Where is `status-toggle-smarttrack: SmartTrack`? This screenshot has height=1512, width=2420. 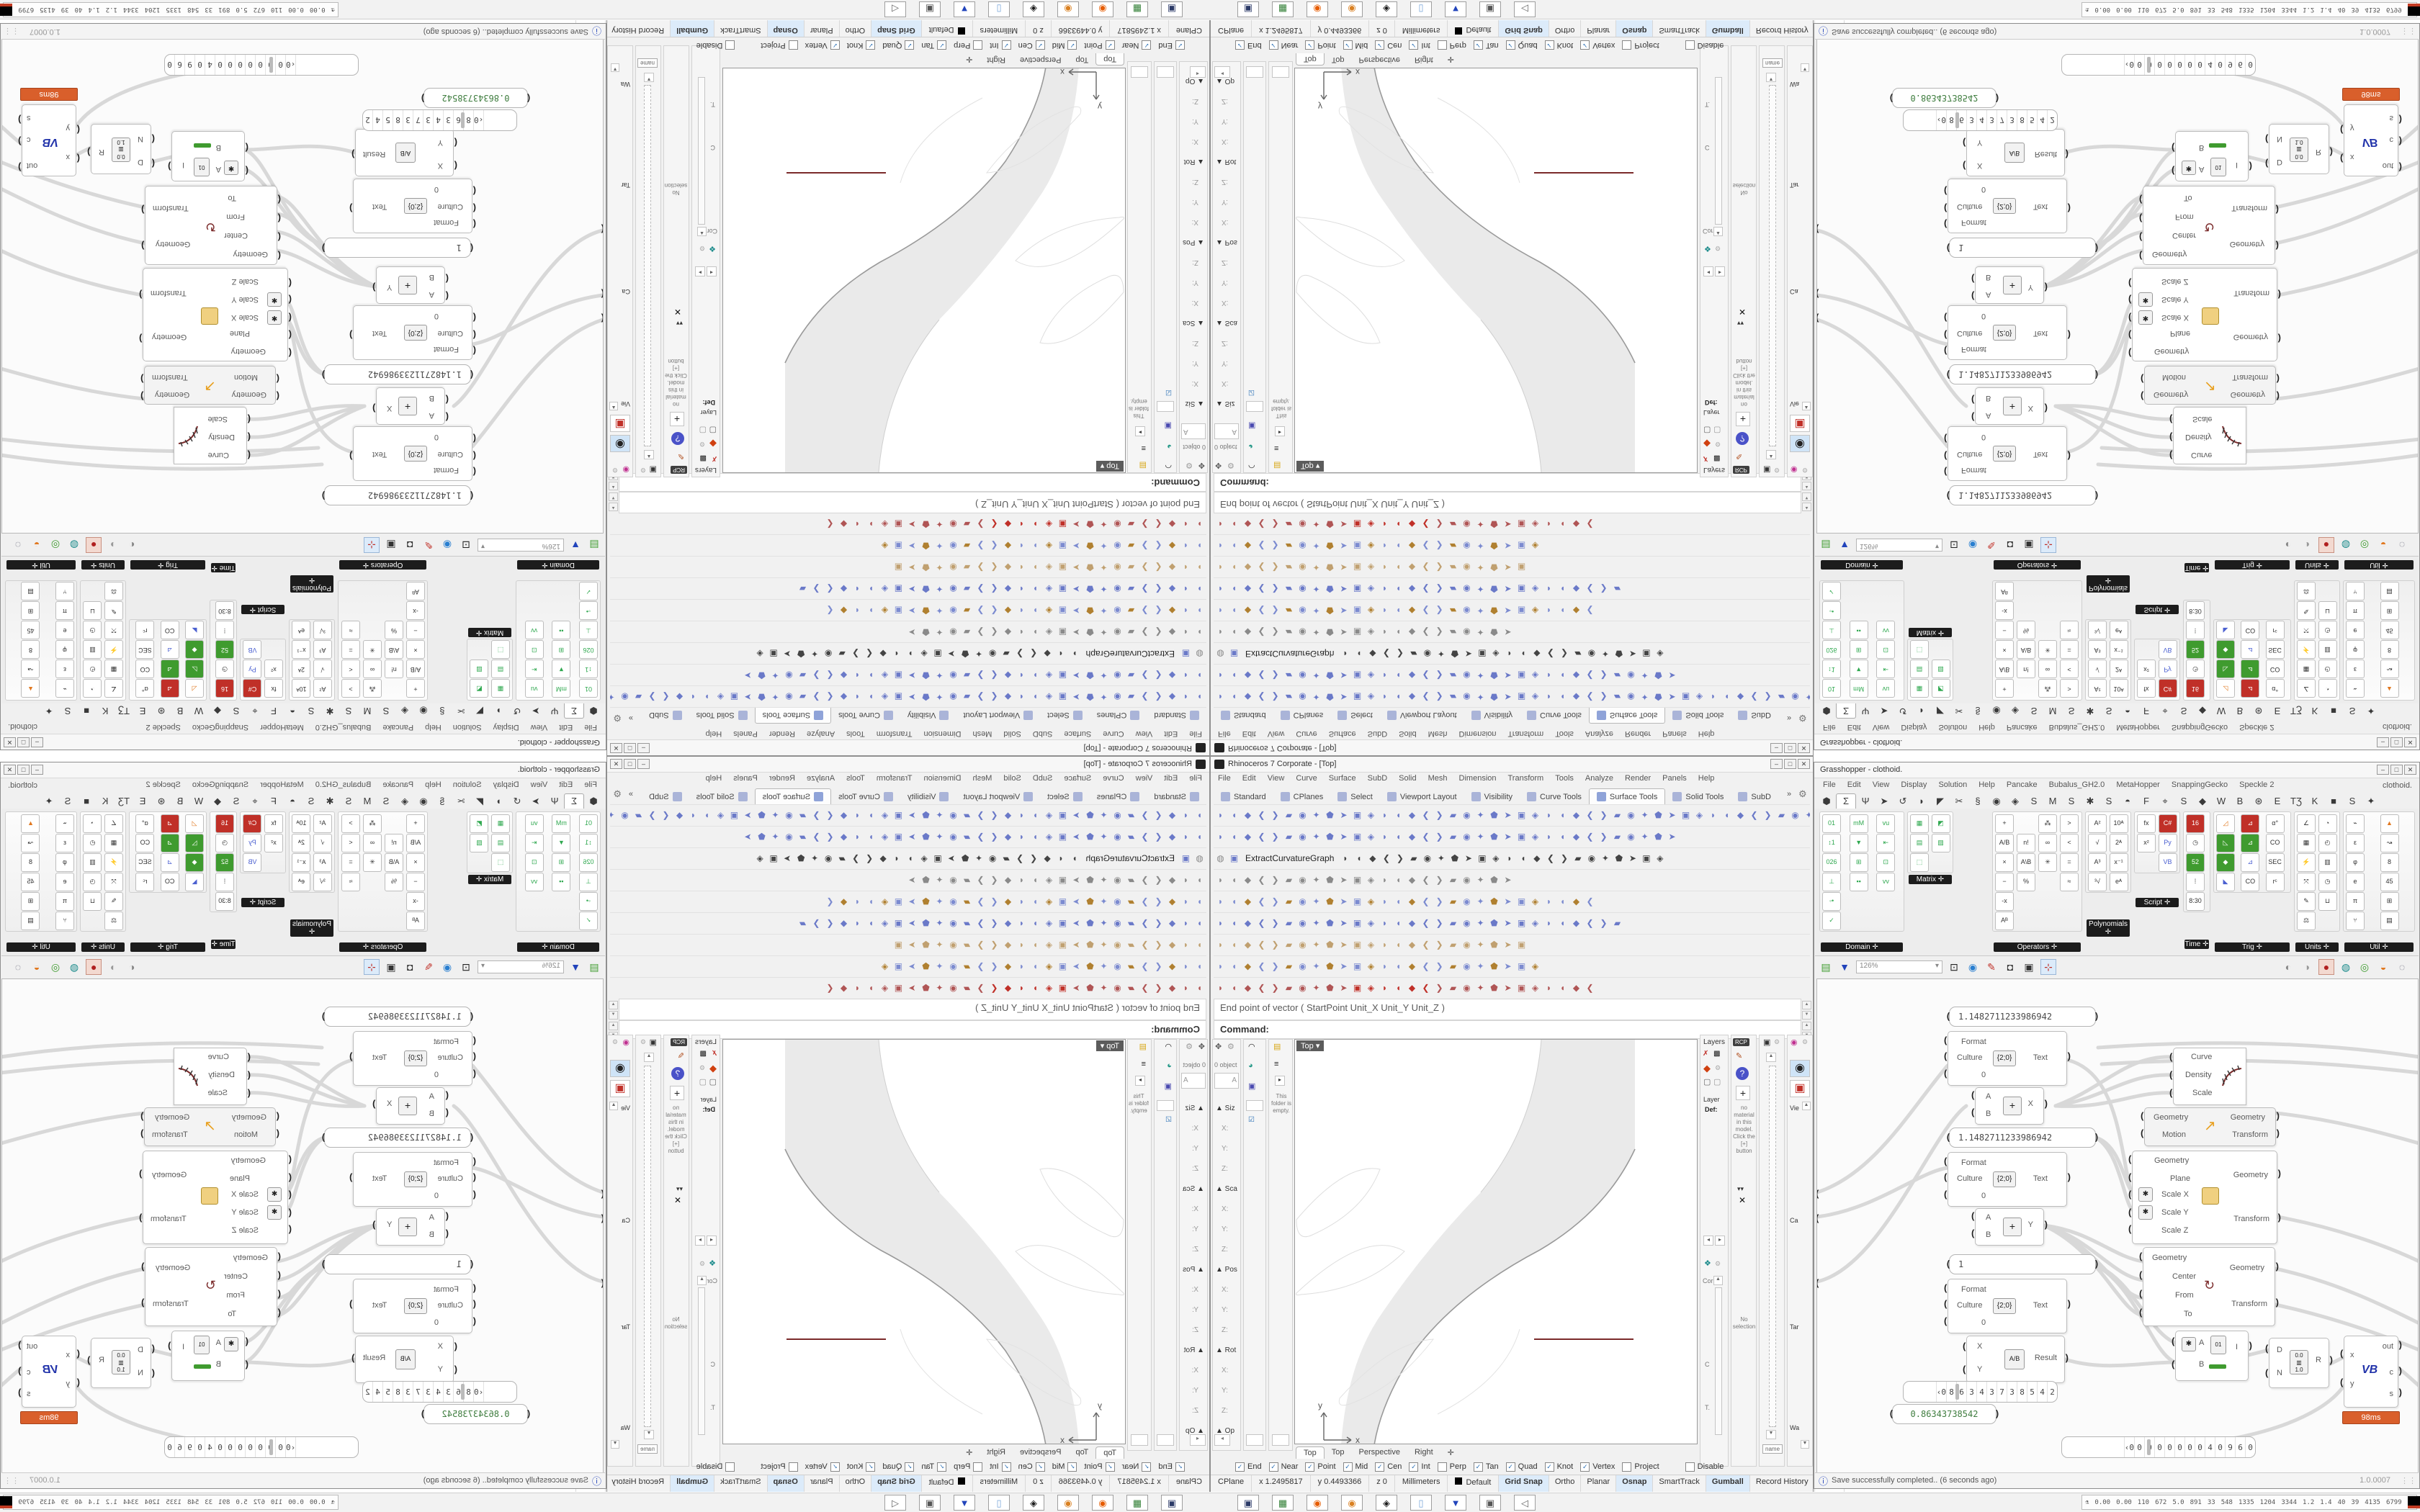 status-toggle-smarttrack: SmartTrack is located at coordinates (1680, 28).